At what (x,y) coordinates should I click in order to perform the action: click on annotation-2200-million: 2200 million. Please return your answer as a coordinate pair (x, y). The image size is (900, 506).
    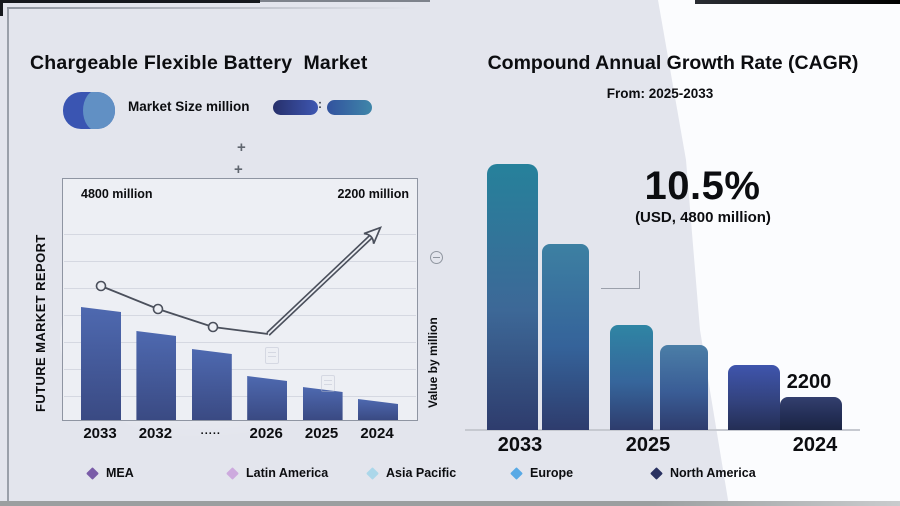
    Looking at the image, I should click on (373, 194).